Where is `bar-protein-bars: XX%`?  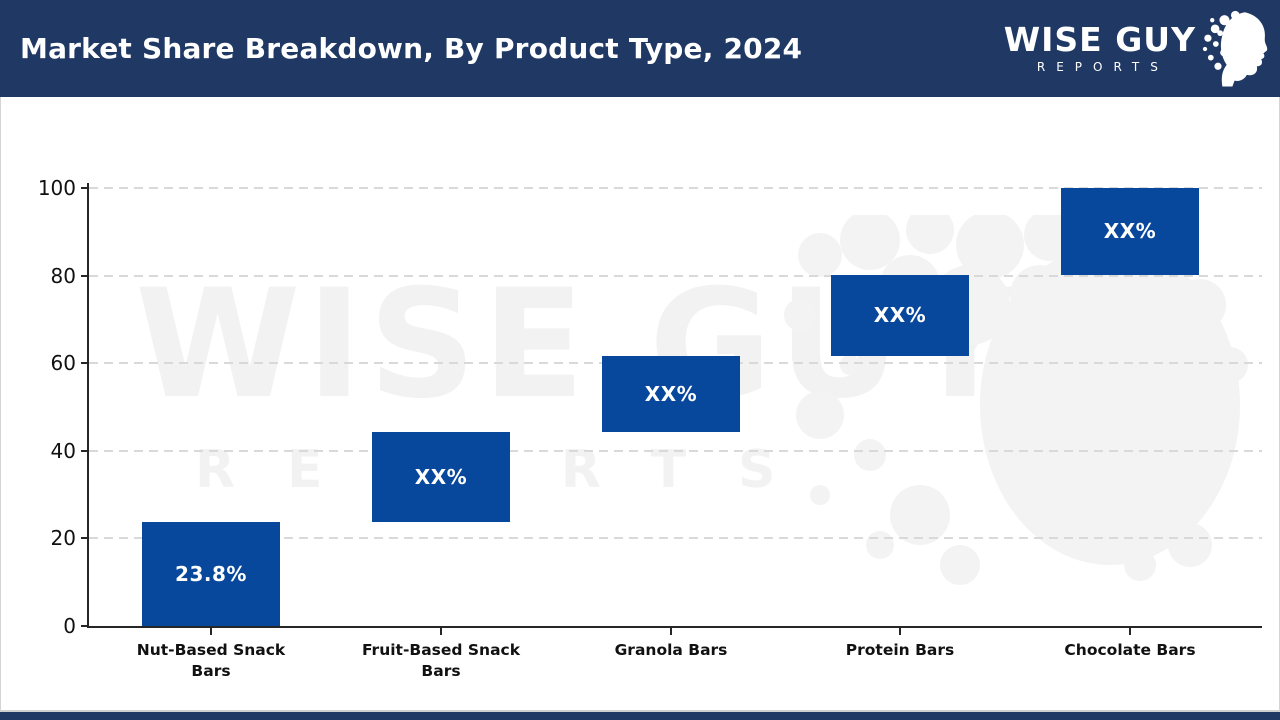 bar-protein-bars: XX% is located at coordinates (900, 315).